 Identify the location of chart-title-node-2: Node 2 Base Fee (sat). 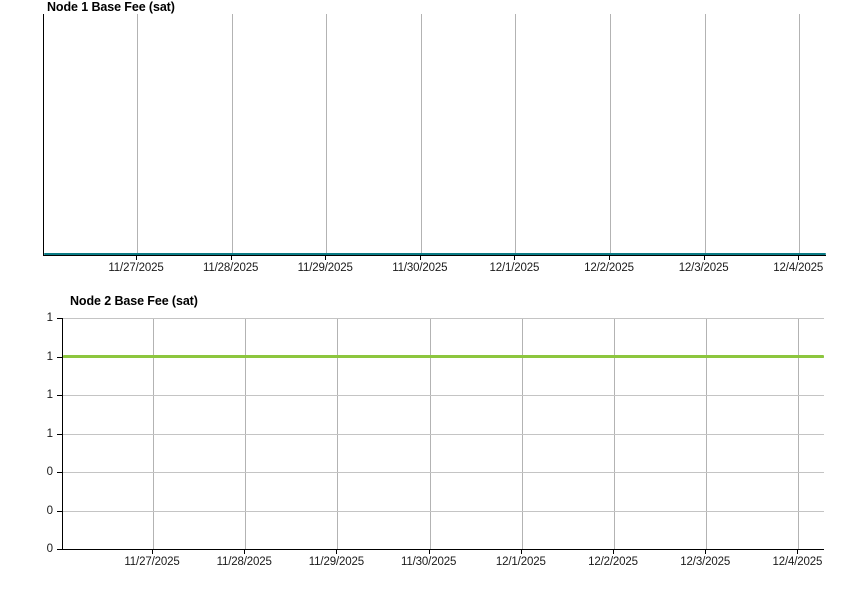
(134, 301).